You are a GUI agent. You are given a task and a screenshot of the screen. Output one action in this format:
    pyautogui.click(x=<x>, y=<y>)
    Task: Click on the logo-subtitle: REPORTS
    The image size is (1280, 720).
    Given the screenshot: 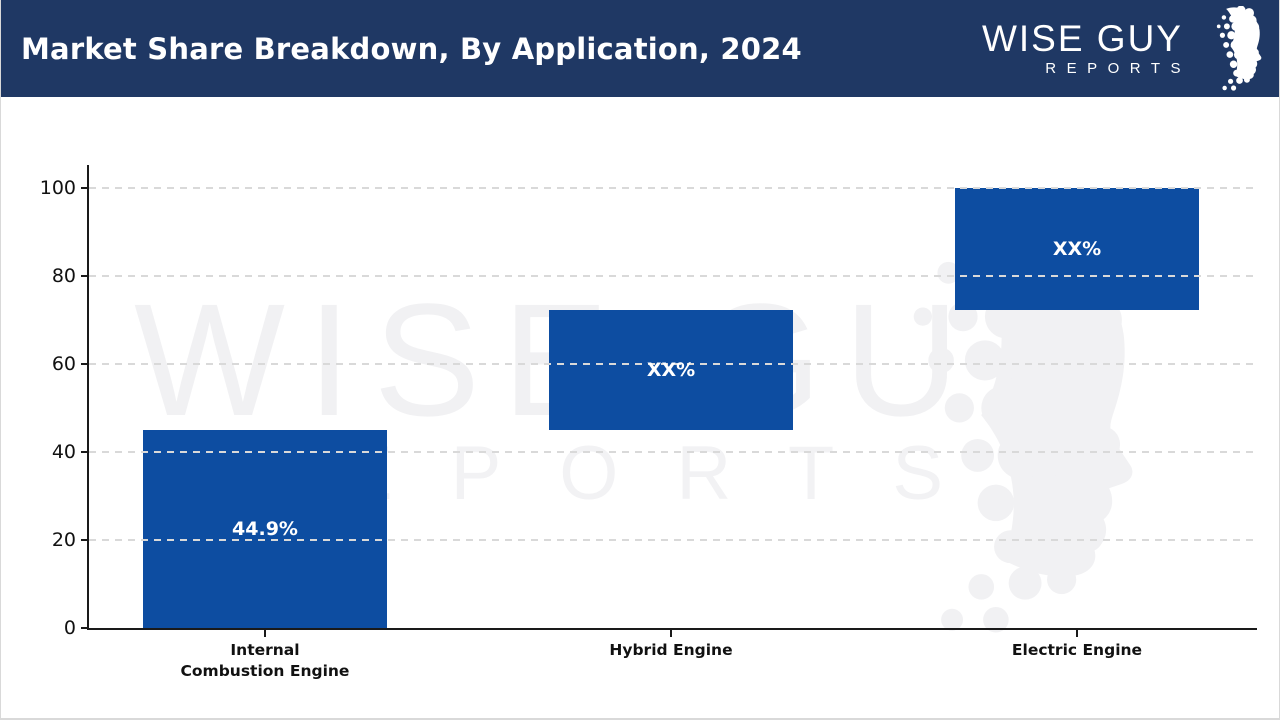 What is the action you would take?
    pyautogui.click(x=1118, y=68)
    